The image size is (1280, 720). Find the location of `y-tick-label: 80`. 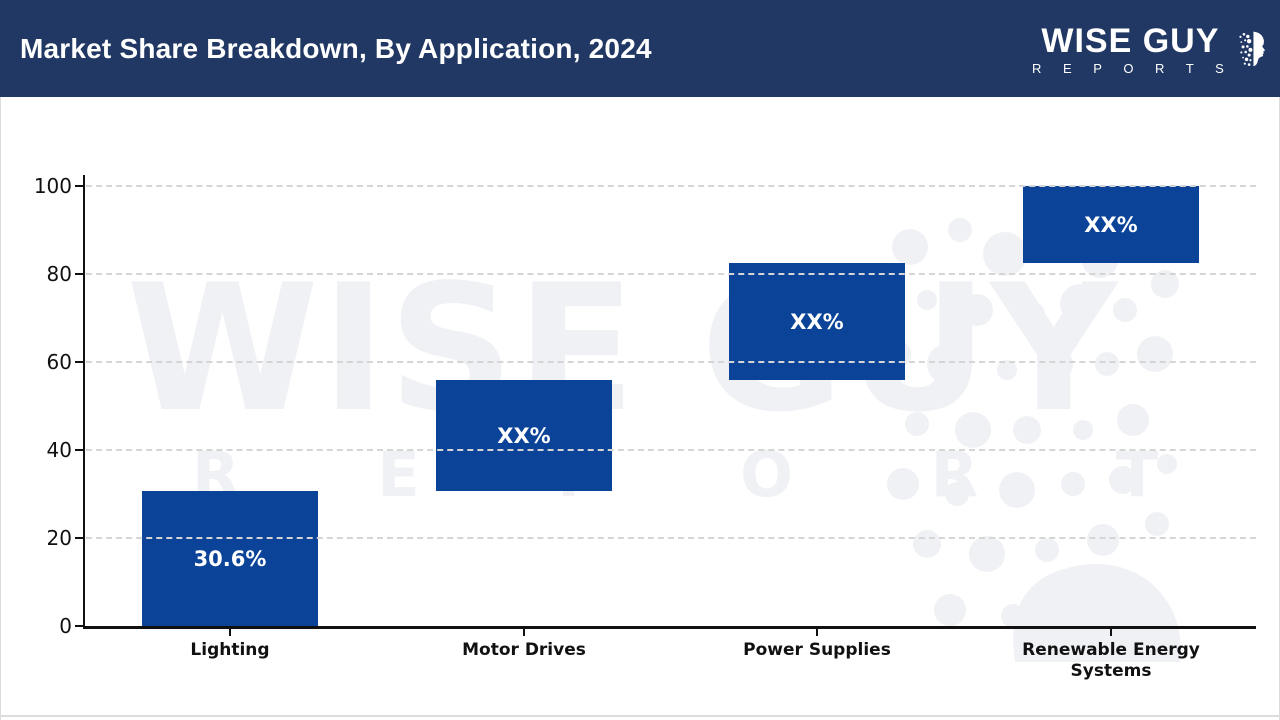

y-tick-label: 80 is located at coordinates (59, 274).